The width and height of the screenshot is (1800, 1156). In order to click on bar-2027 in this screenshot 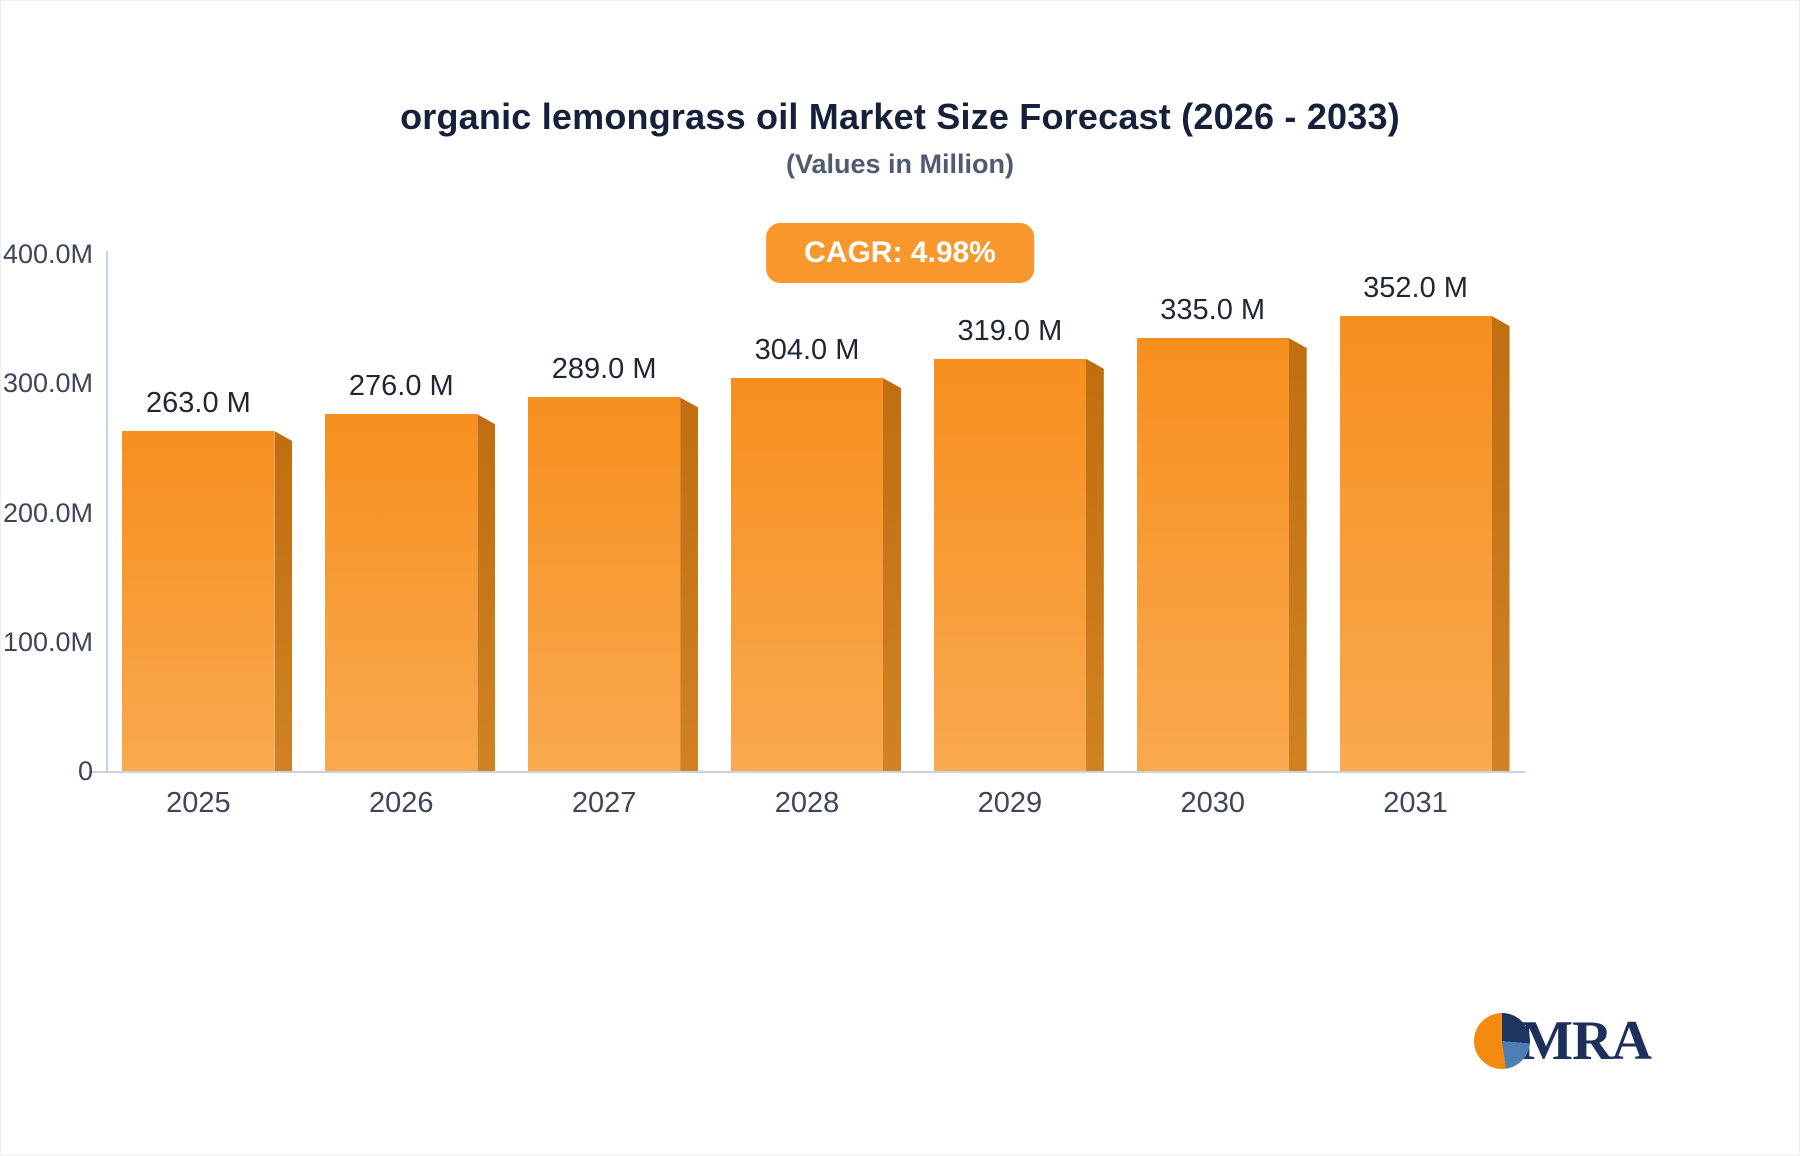, I will do `click(604, 584)`.